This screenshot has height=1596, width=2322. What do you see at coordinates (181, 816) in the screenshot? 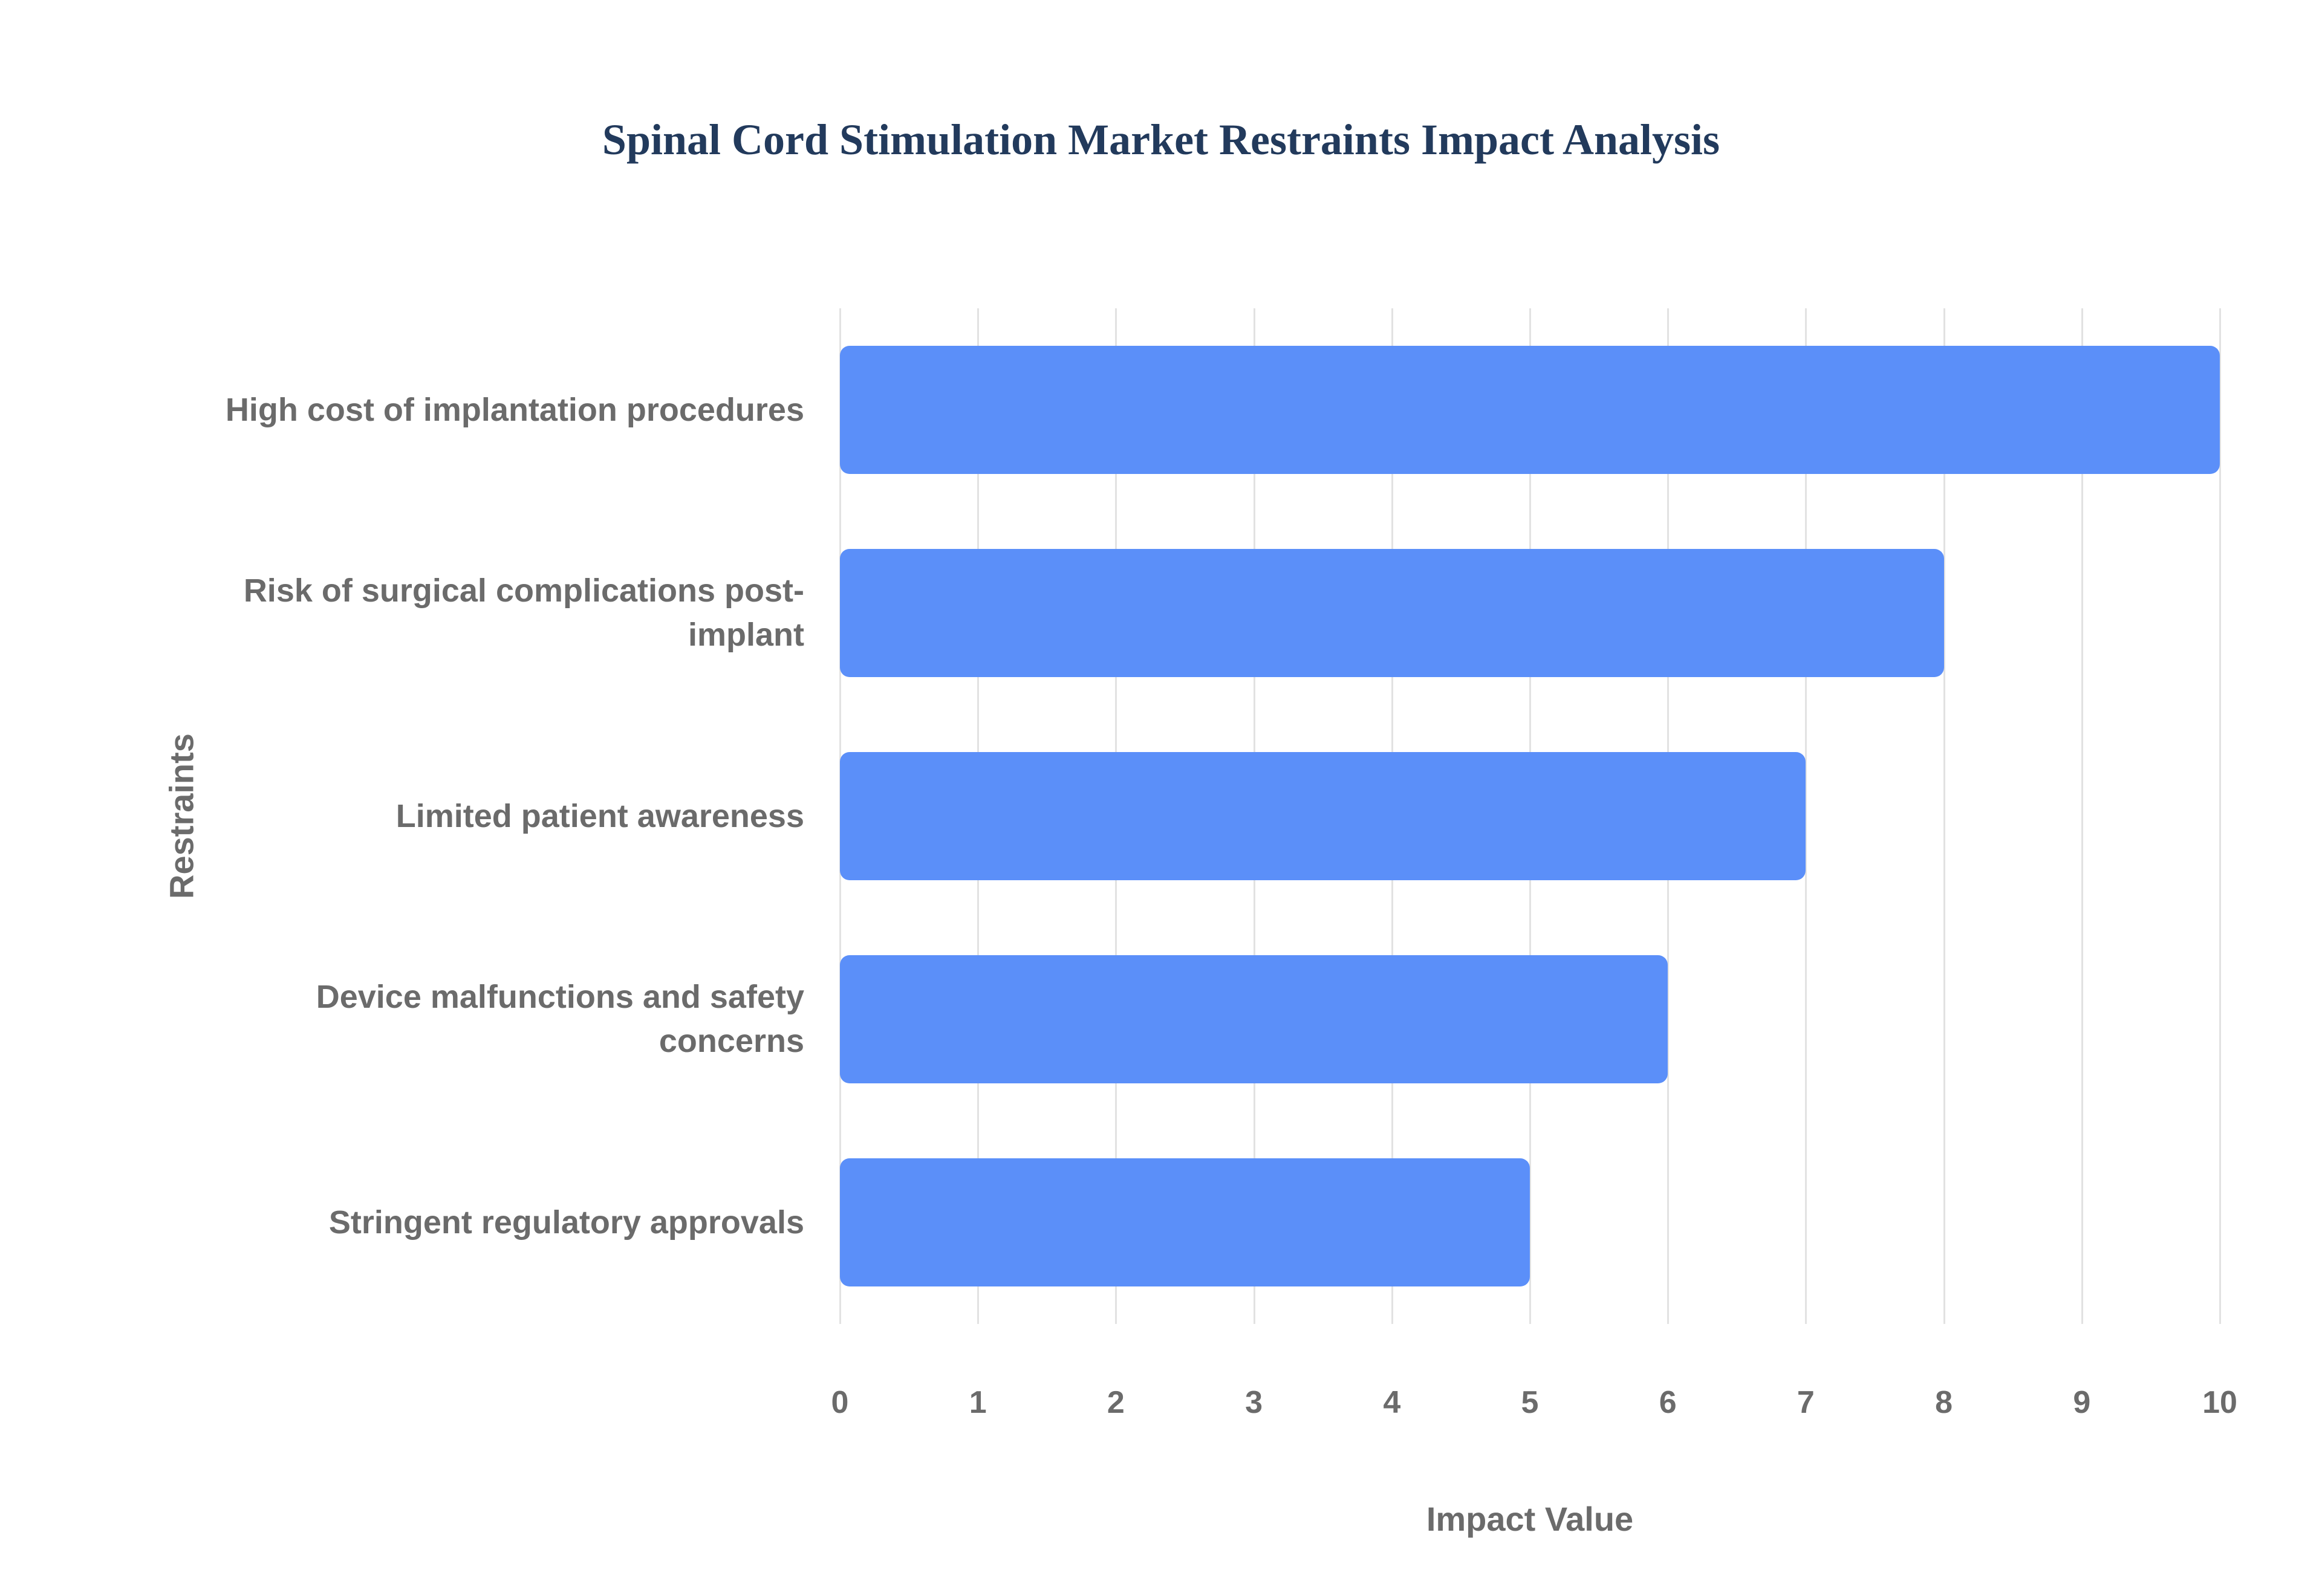
I see `y-axis-title: Restraints` at bounding box center [181, 816].